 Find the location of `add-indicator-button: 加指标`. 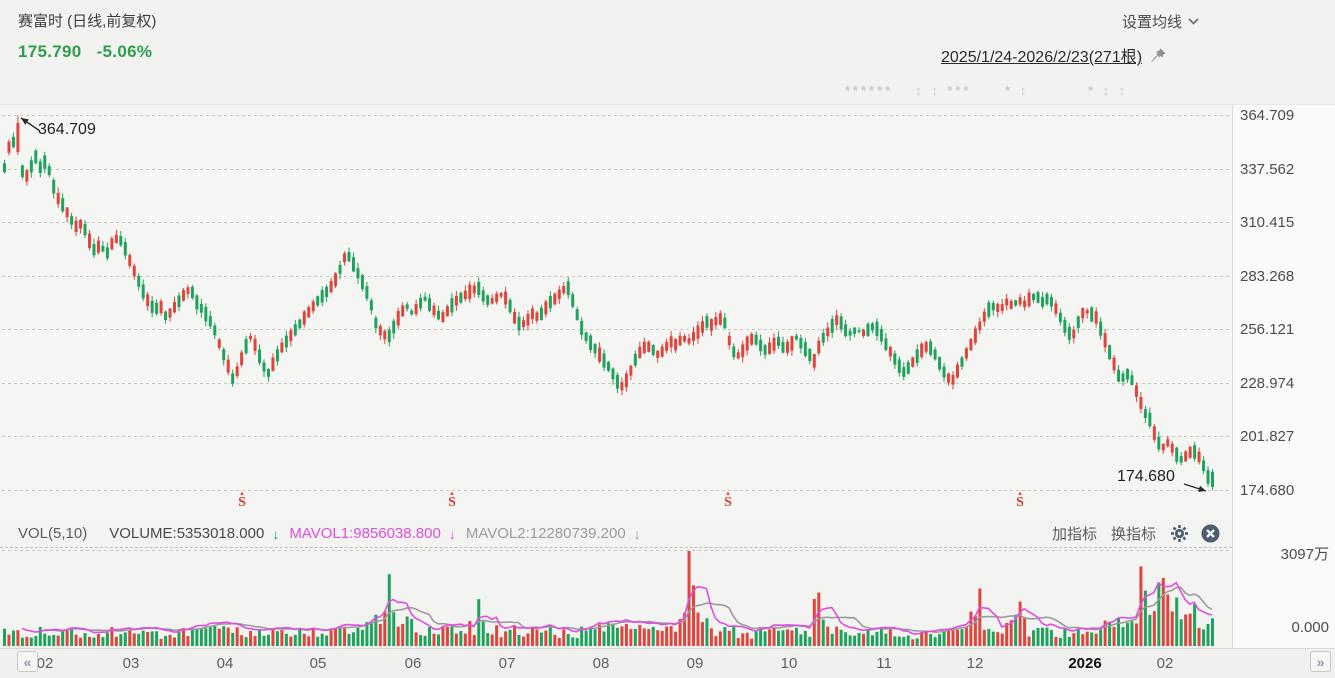

add-indicator-button: 加指标 is located at coordinates (1074, 534).